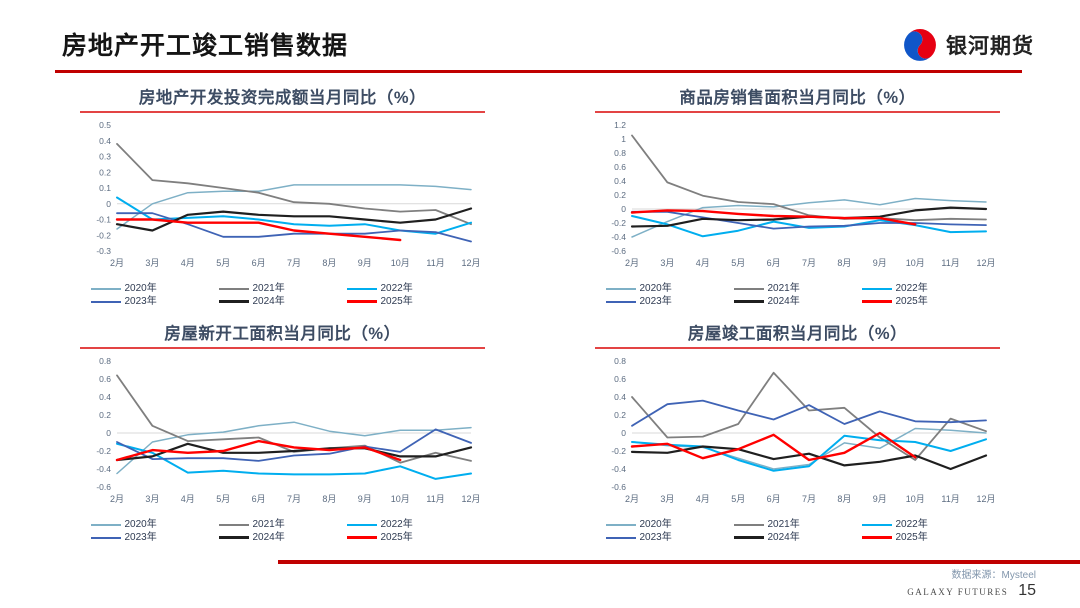  Describe the element at coordinates (1027, 590) in the screenshot. I see `page-number: 15` at that location.